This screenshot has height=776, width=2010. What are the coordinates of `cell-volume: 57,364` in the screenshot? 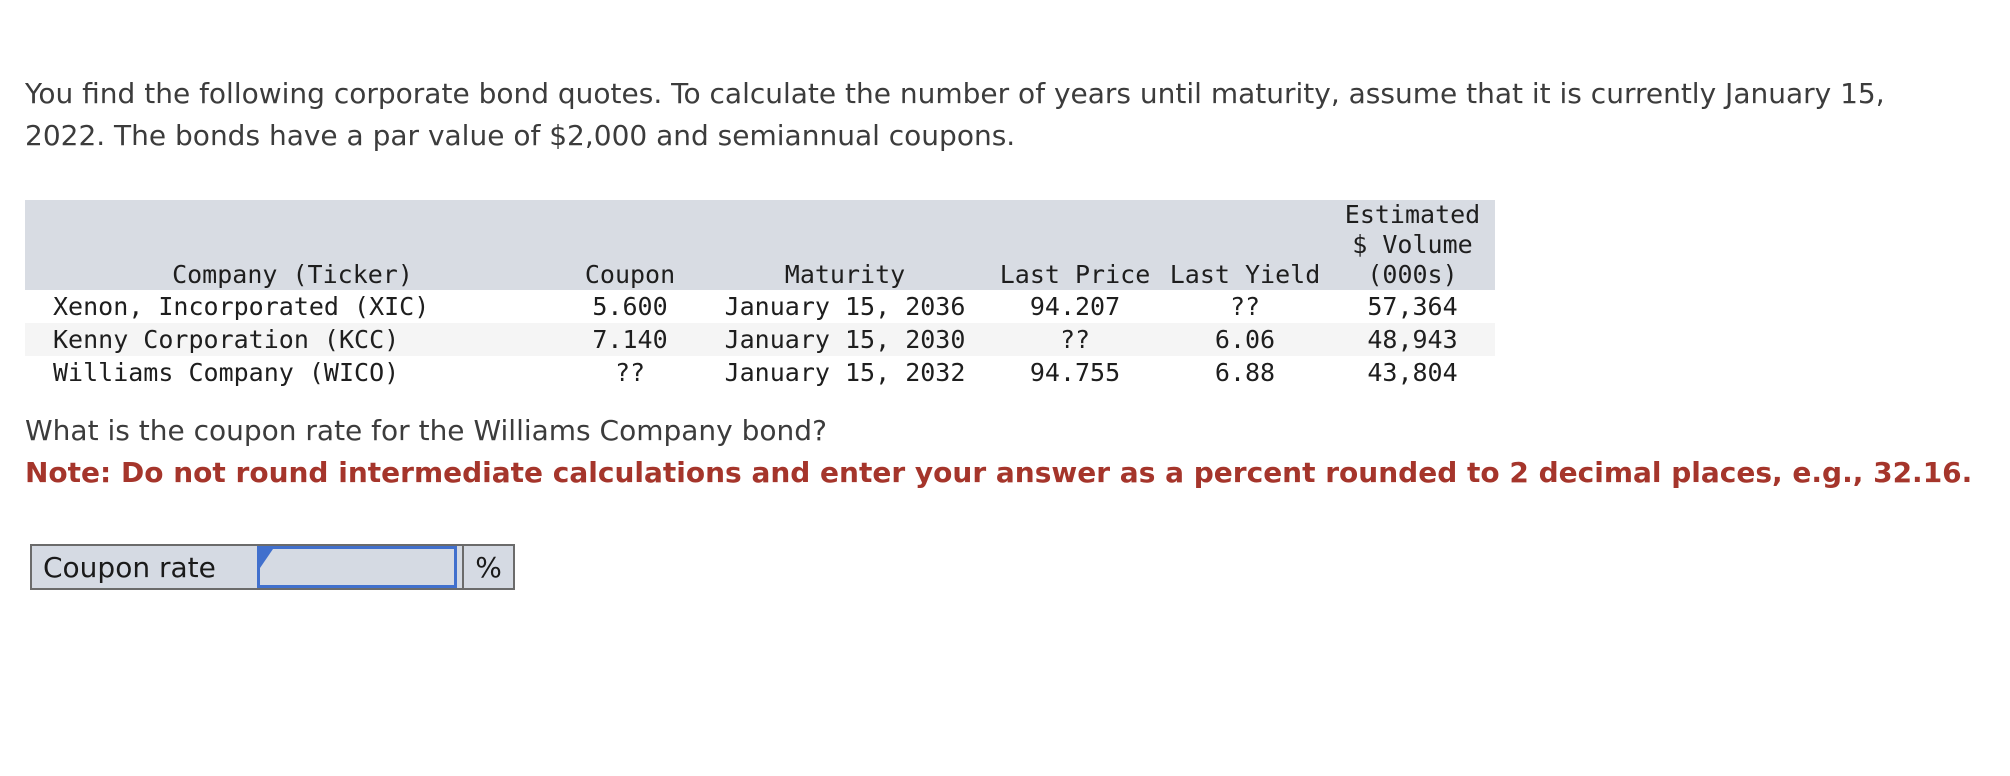 It's located at (1412, 306).